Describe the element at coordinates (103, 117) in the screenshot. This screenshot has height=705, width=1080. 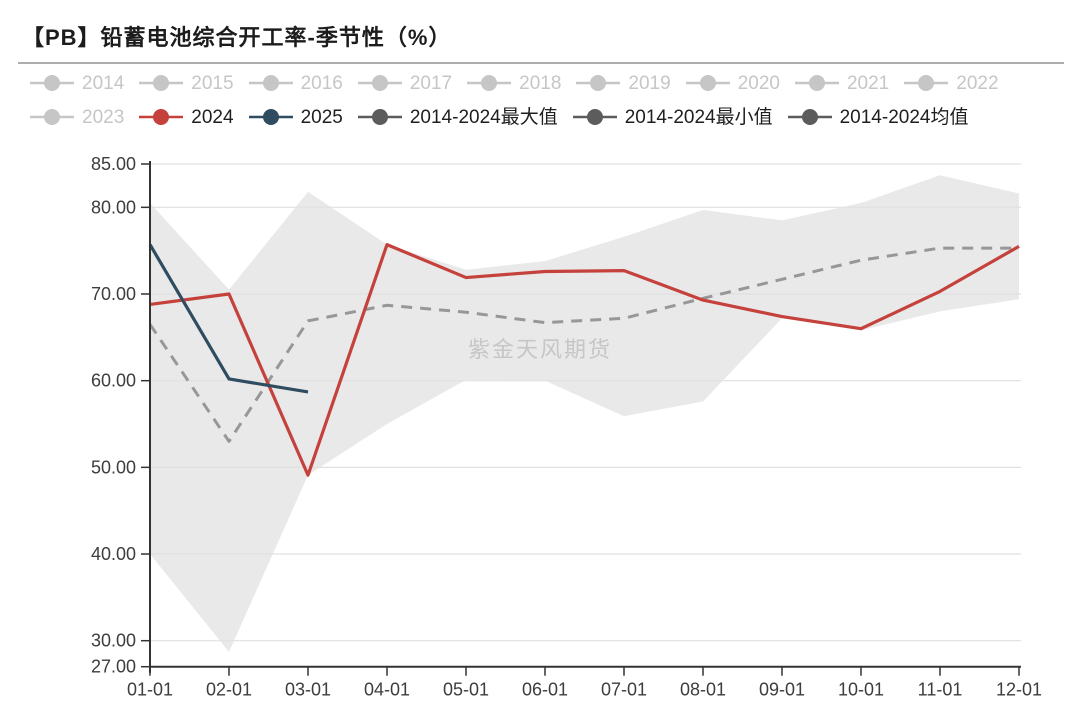
I see `legend-label: 2023` at that location.